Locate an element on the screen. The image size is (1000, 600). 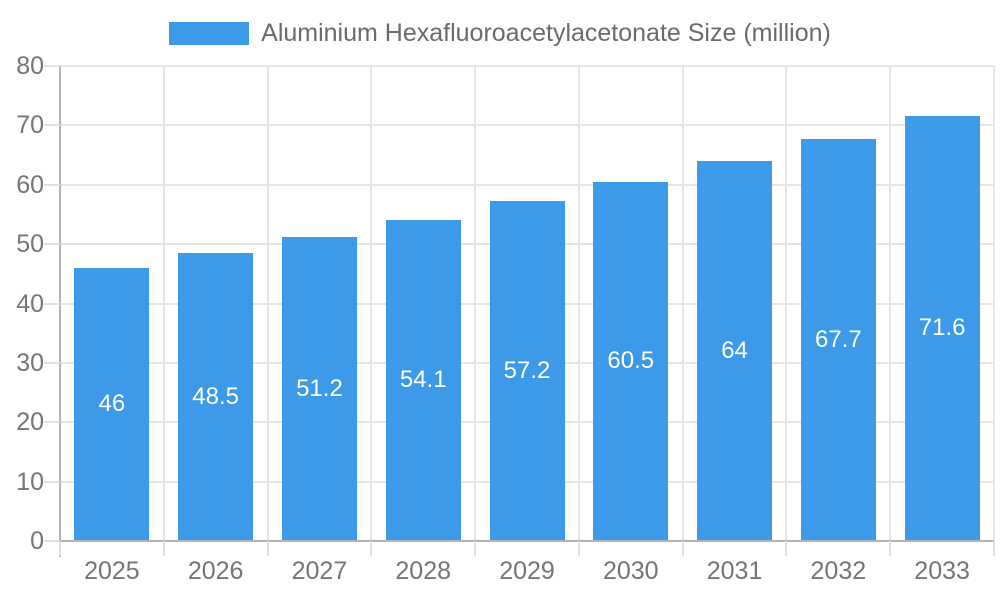
bar-2028: 54.1 is located at coordinates (423, 380).